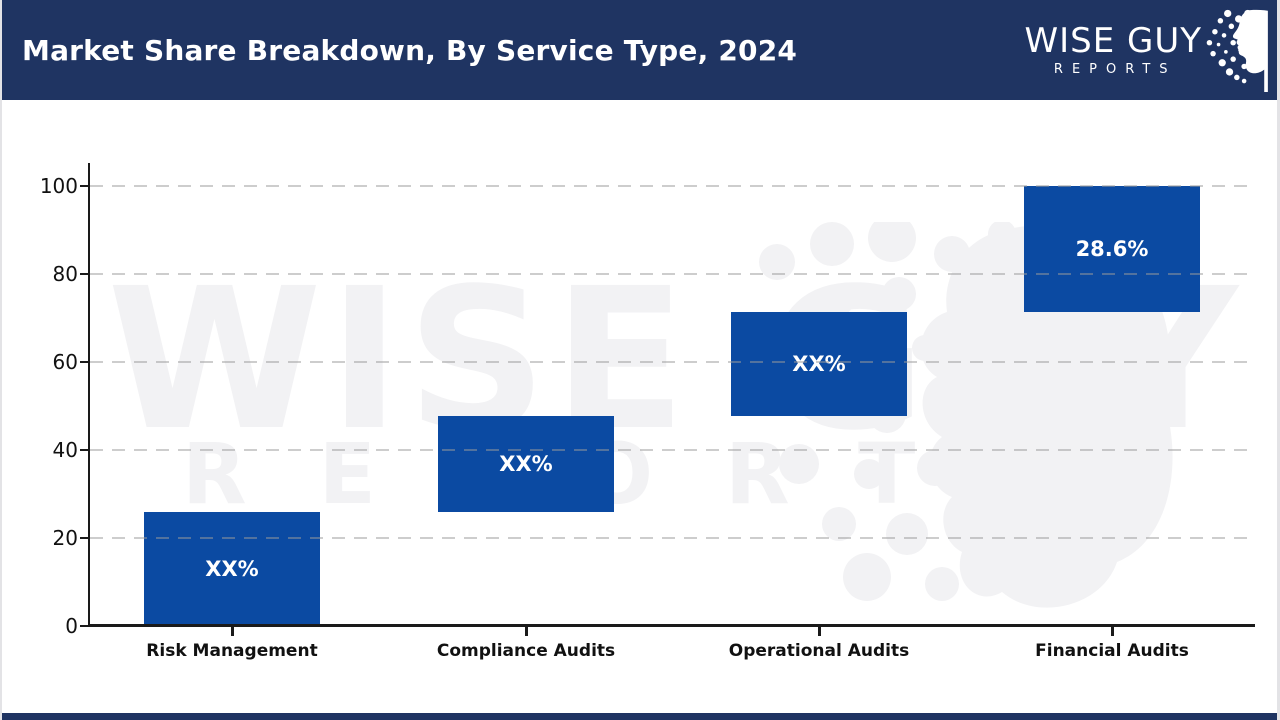 This screenshot has width=1280, height=720. What do you see at coordinates (232, 651) in the screenshot?
I see `x-category-label: Risk Management` at bounding box center [232, 651].